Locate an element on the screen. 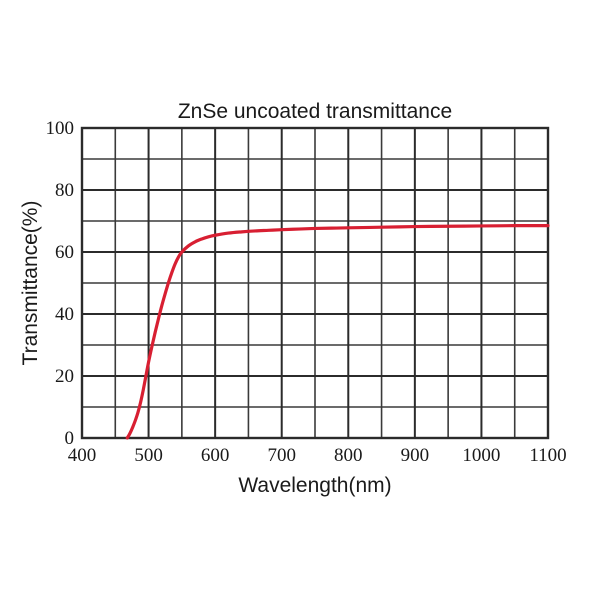 The image size is (600, 600). x-tick-label: 800 is located at coordinates (348, 455).